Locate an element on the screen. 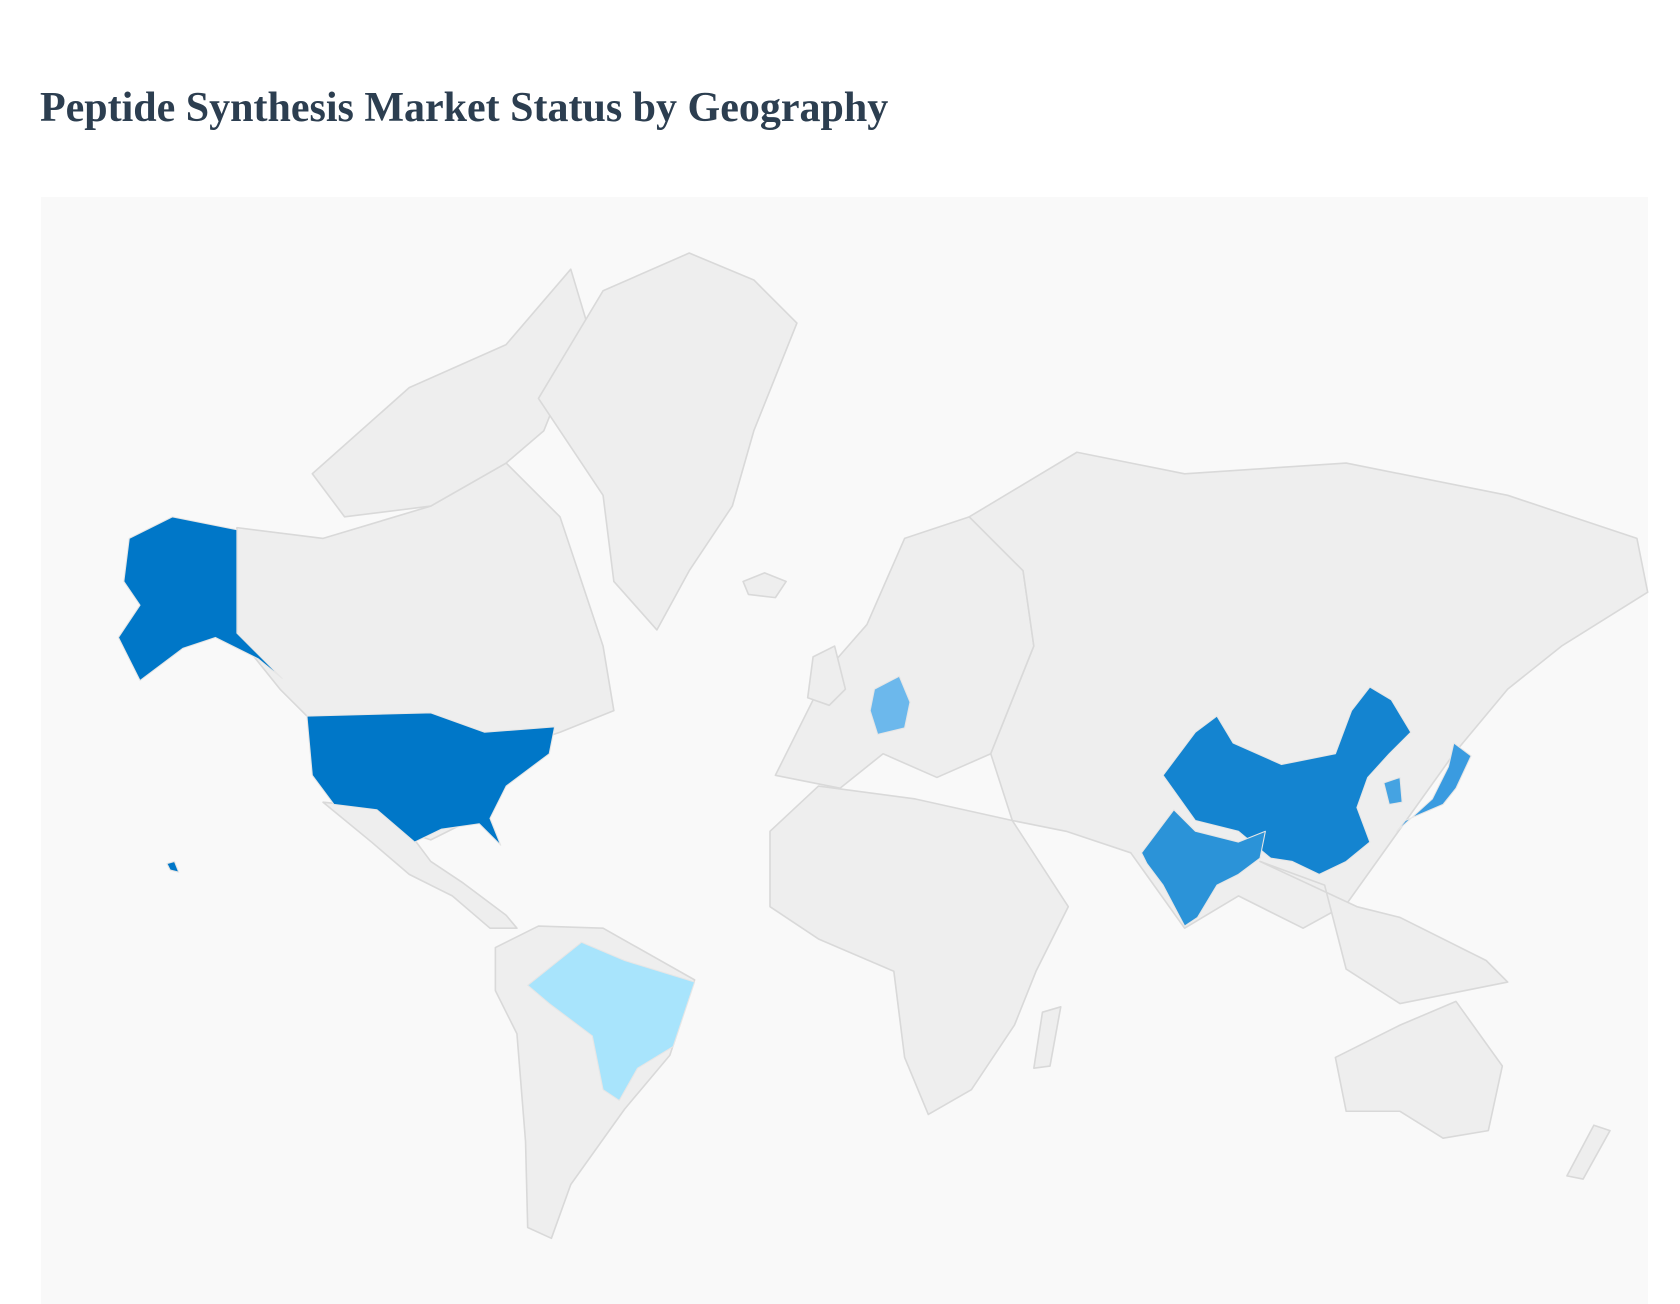  land-greenland is located at coordinates (667, 441).